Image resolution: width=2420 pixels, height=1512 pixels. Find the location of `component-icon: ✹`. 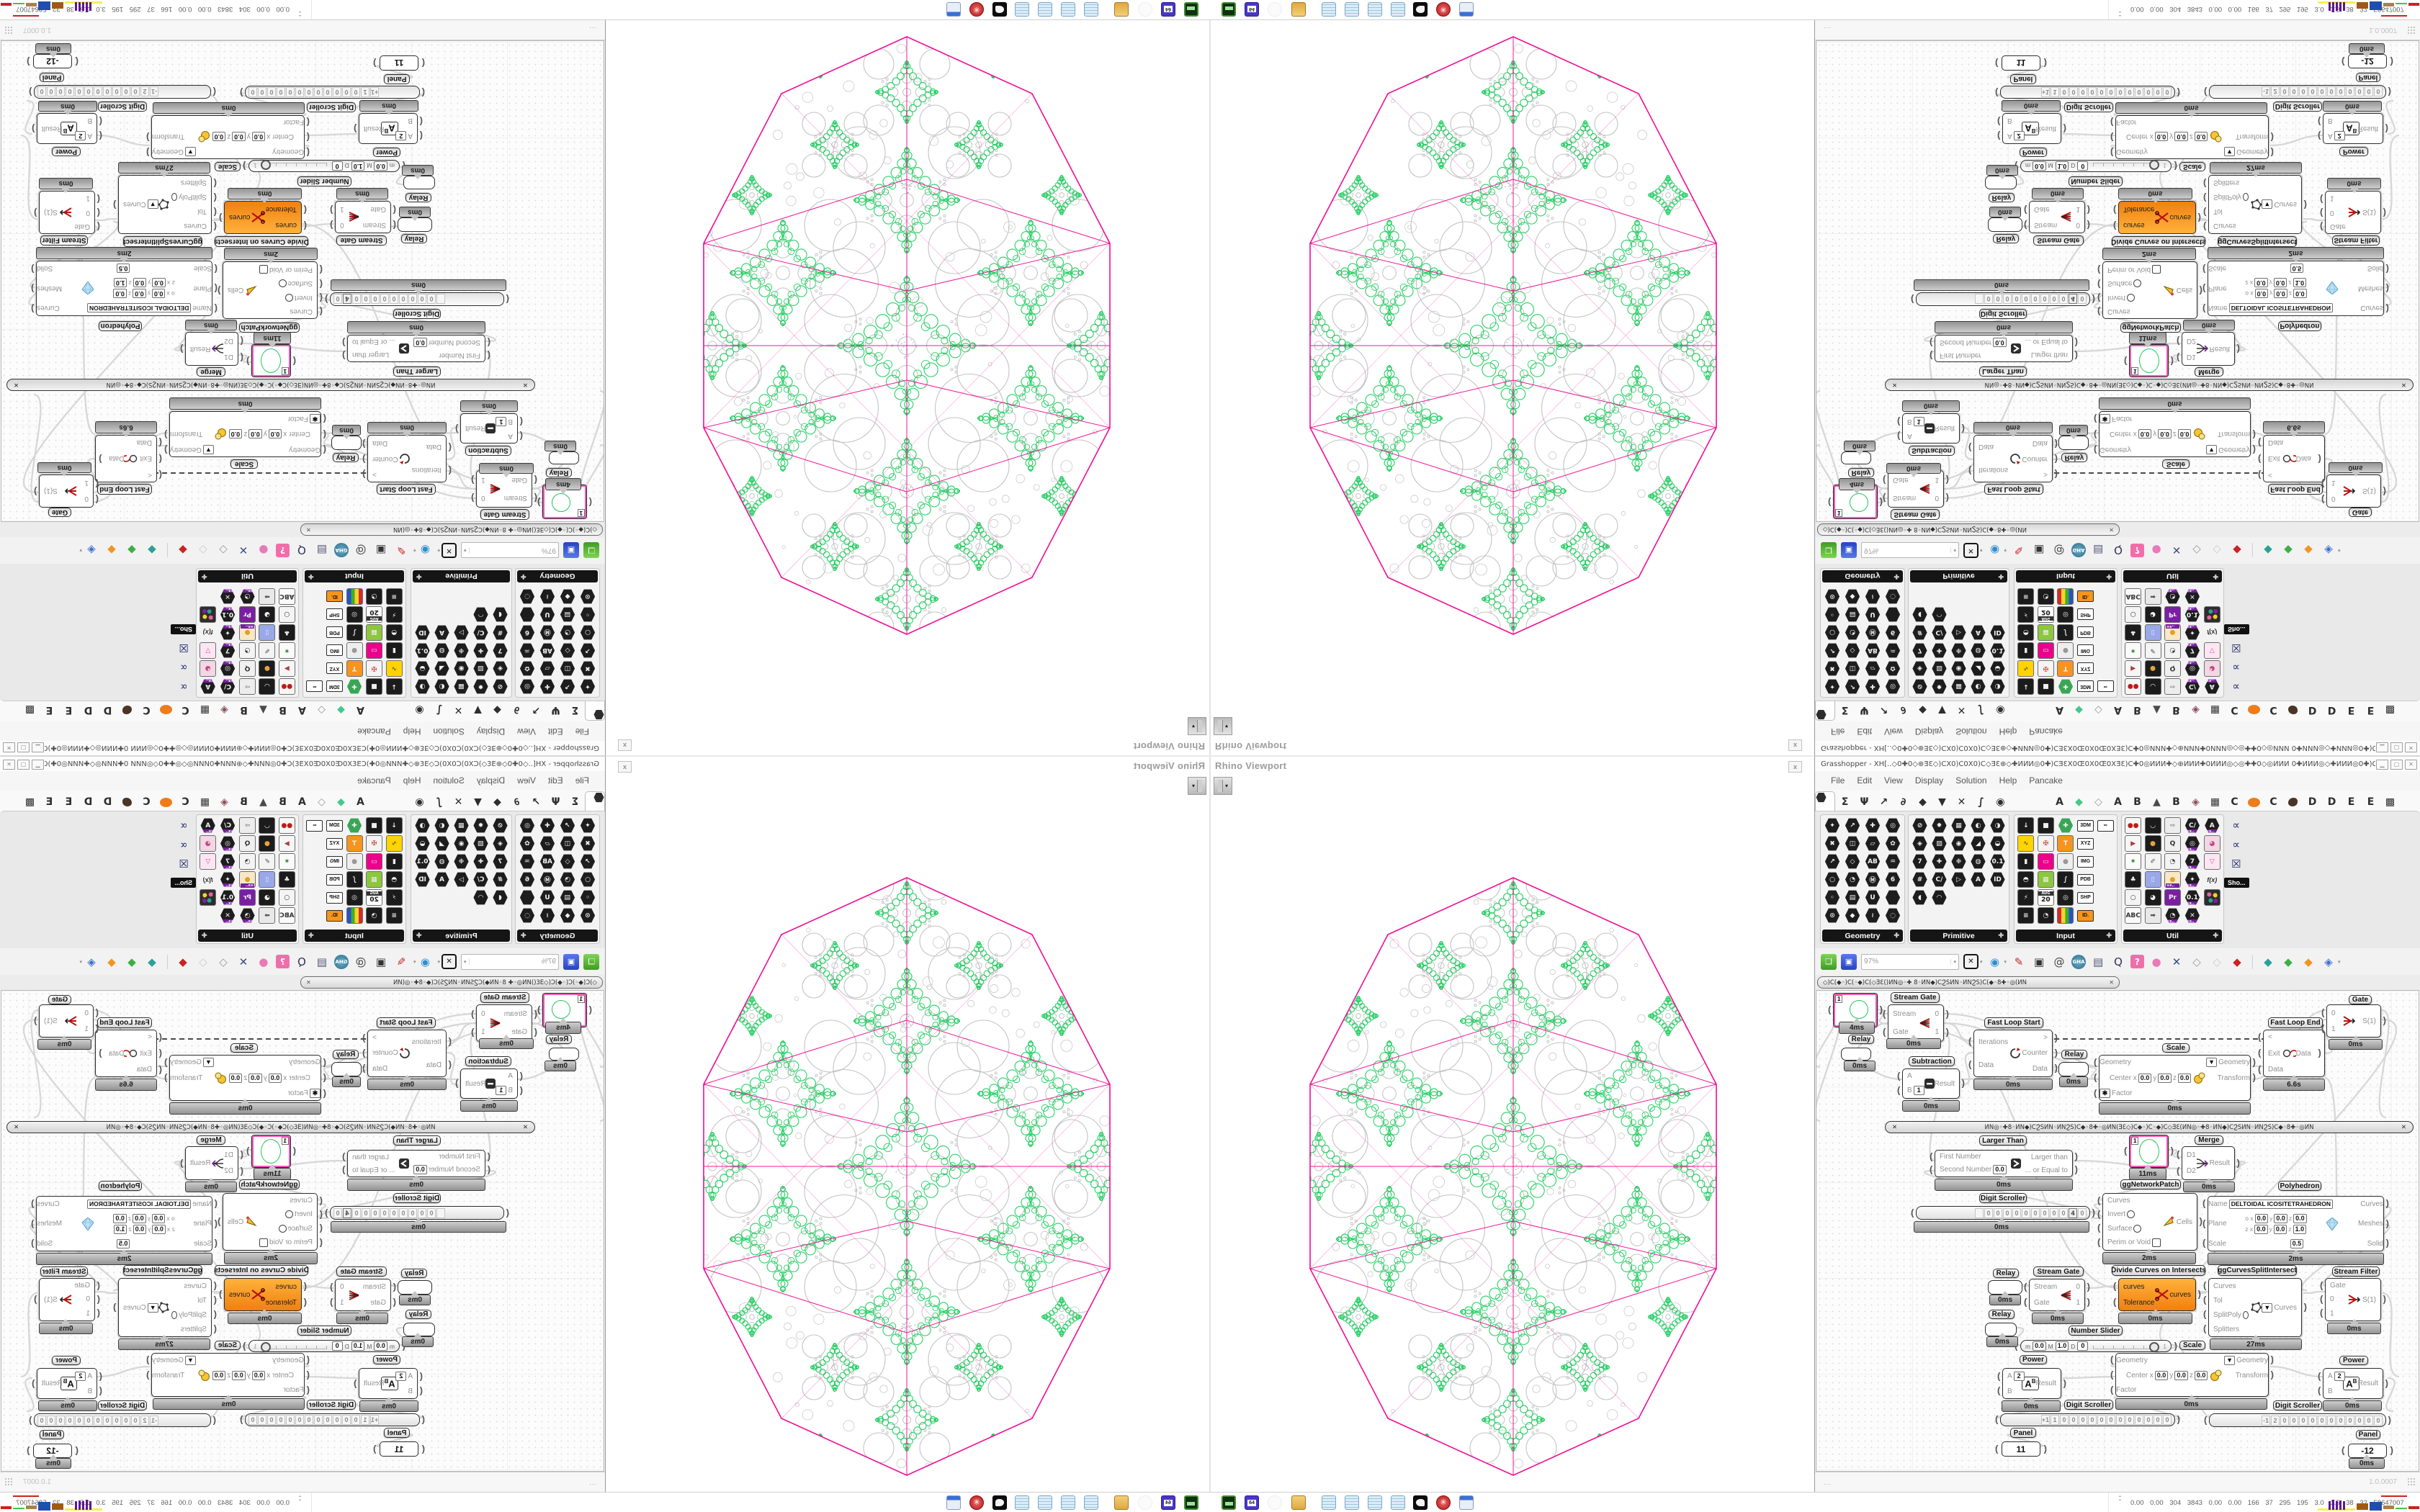

component-icon: ✹ is located at coordinates (1939, 686).